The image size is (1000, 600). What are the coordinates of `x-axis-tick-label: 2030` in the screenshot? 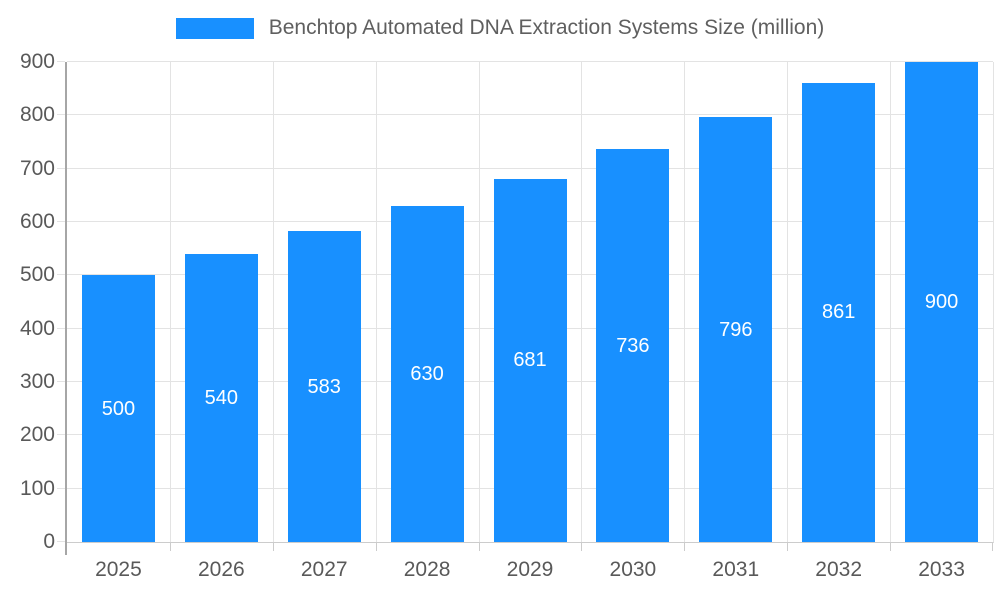 It's located at (633, 569).